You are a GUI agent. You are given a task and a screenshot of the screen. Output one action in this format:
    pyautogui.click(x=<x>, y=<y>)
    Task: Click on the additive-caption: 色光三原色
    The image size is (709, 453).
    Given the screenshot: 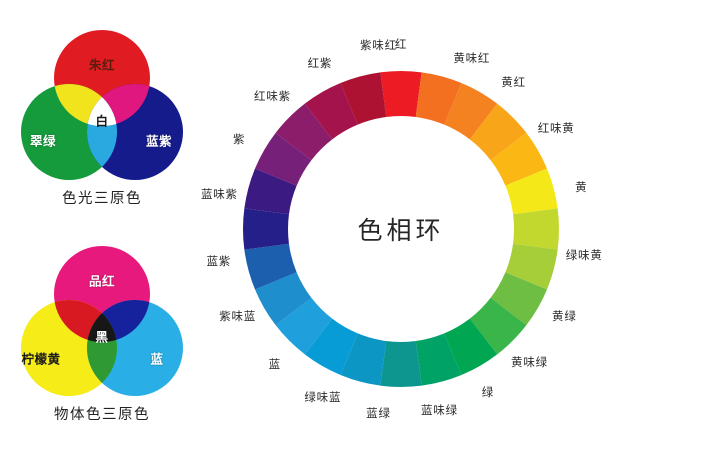 What is the action you would take?
    pyautogui.click(x=102, y=199)
    